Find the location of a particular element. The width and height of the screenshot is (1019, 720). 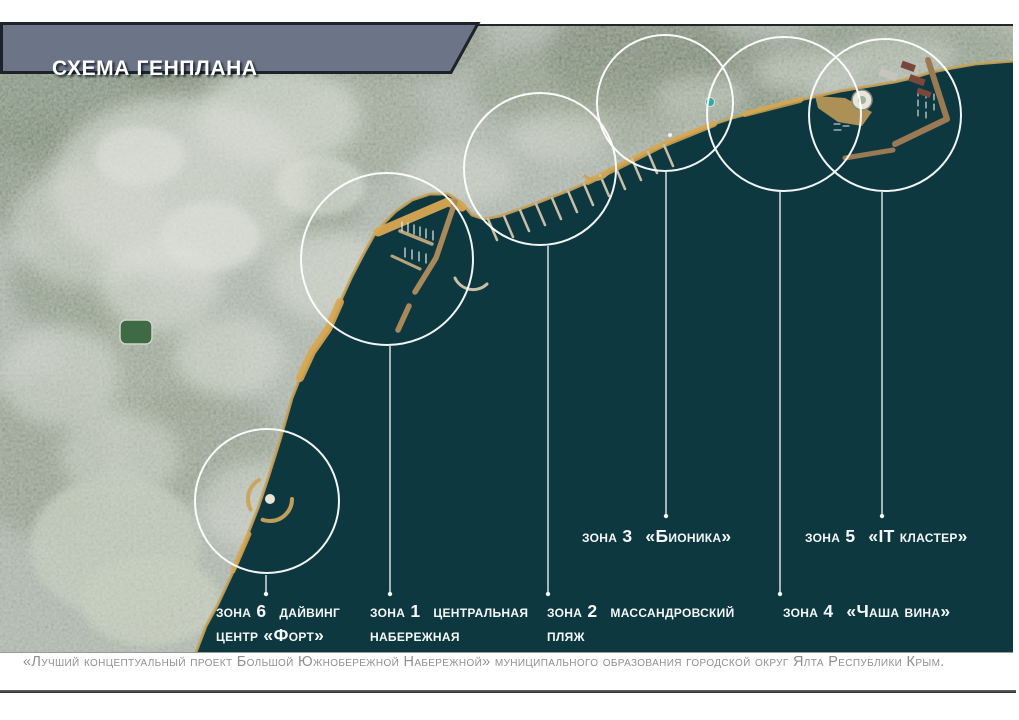

title-banner: СХЕМА ГЕНПЛАНА is located at coordinates (242, 51).